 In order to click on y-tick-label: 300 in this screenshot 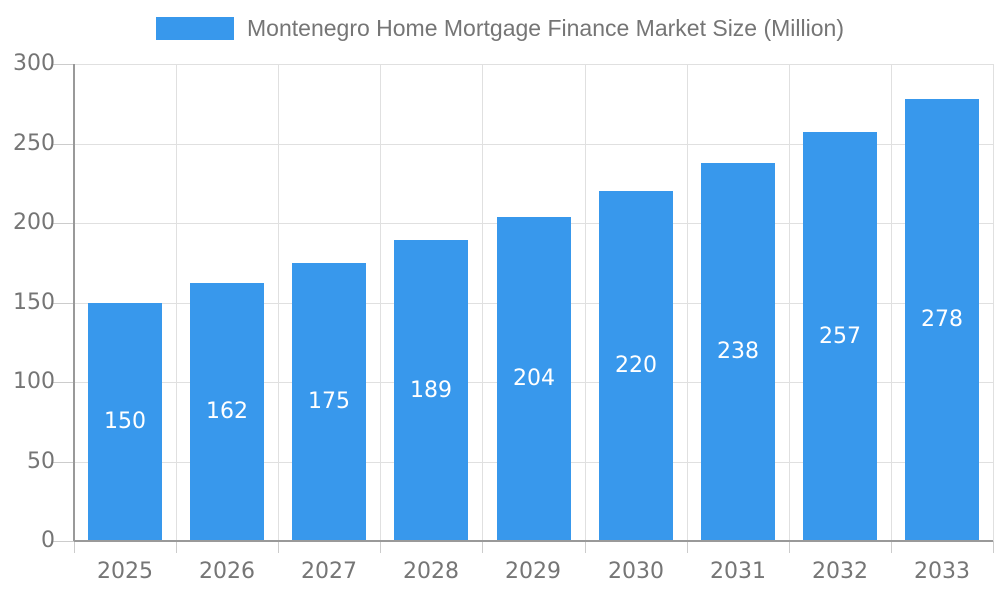, I will do `click(34, 63)`.